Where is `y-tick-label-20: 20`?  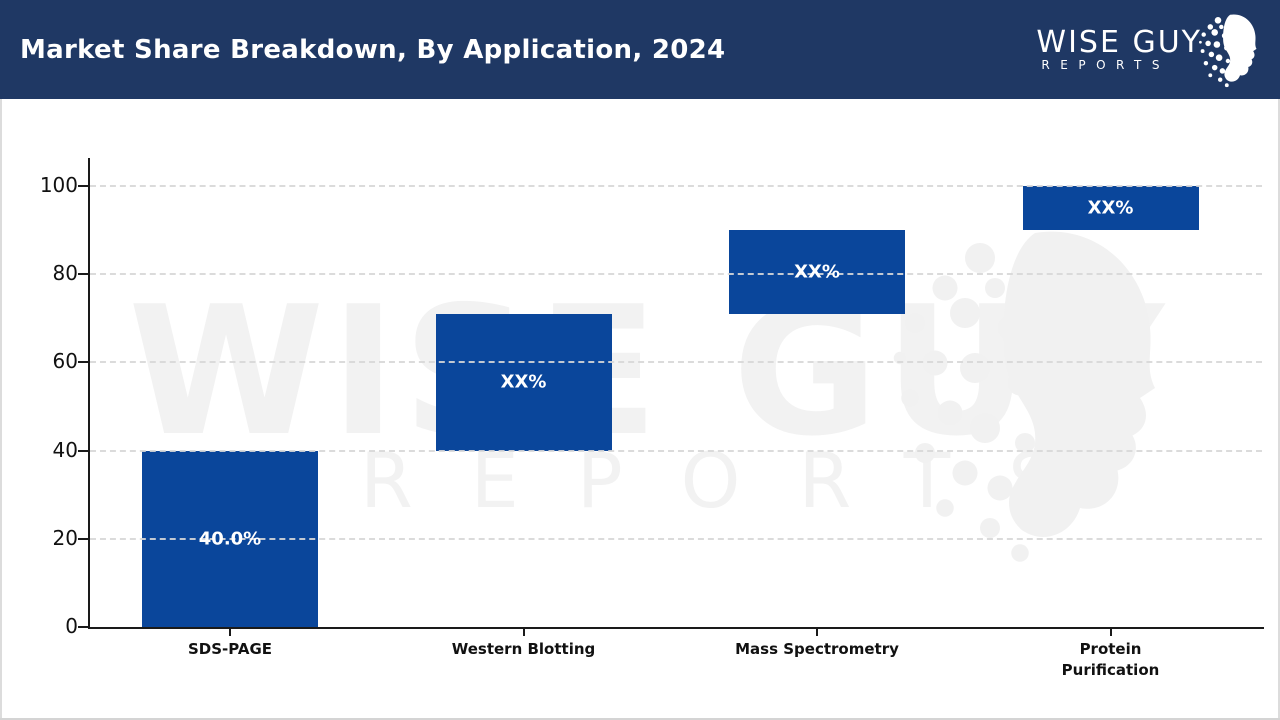 y-tick-label-20: 20 is located at coordinates (65, 537).